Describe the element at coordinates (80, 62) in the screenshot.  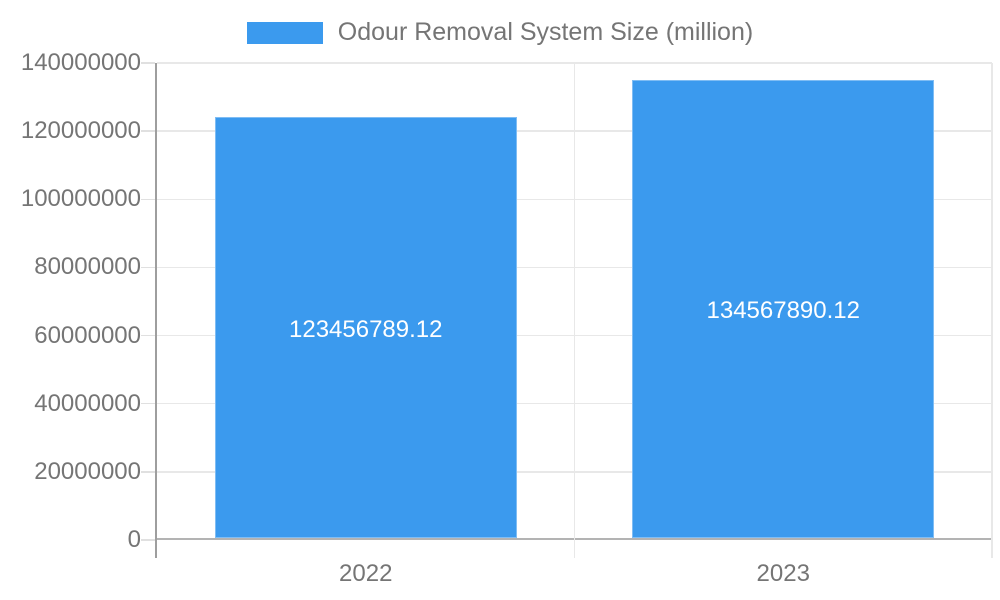
I see `y-tick-label: 140000000` at that location.